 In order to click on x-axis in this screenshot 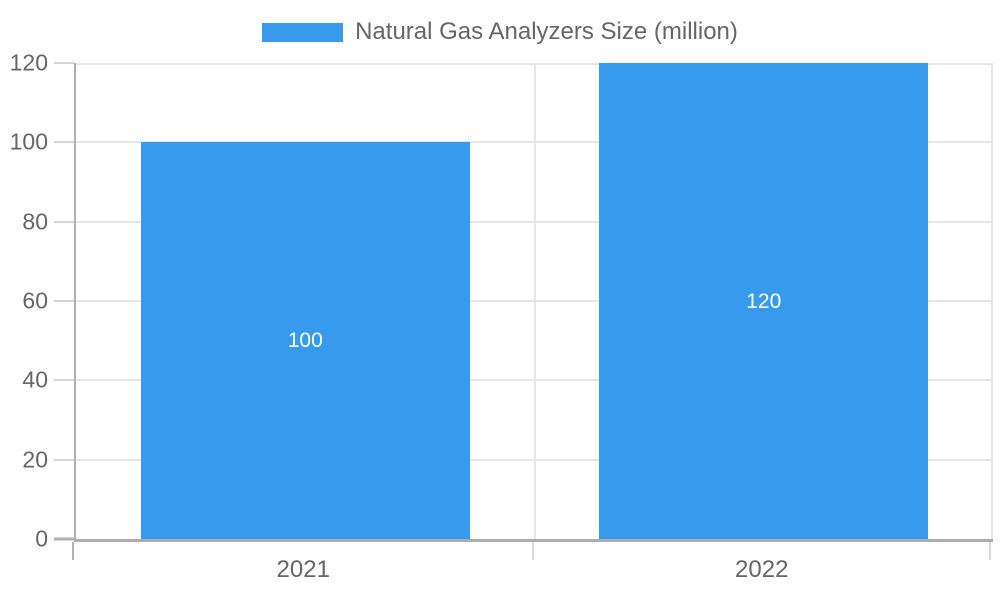, I will do `click(531, 551)`.